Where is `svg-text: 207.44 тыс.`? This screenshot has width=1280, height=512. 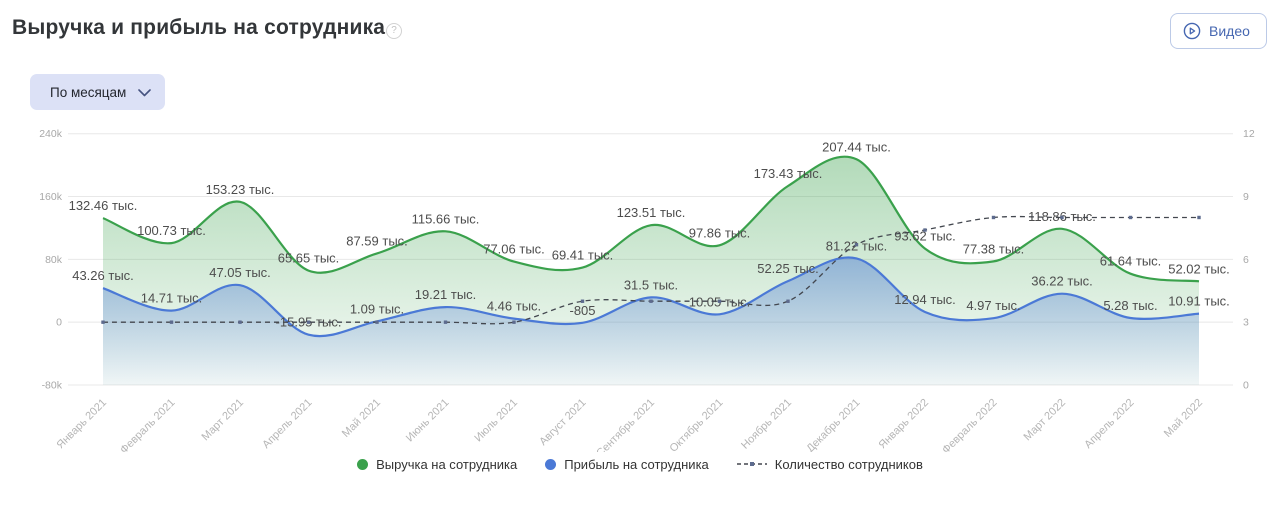 svg-text: 207.44 тыс. is located at coordinates (856, 146).